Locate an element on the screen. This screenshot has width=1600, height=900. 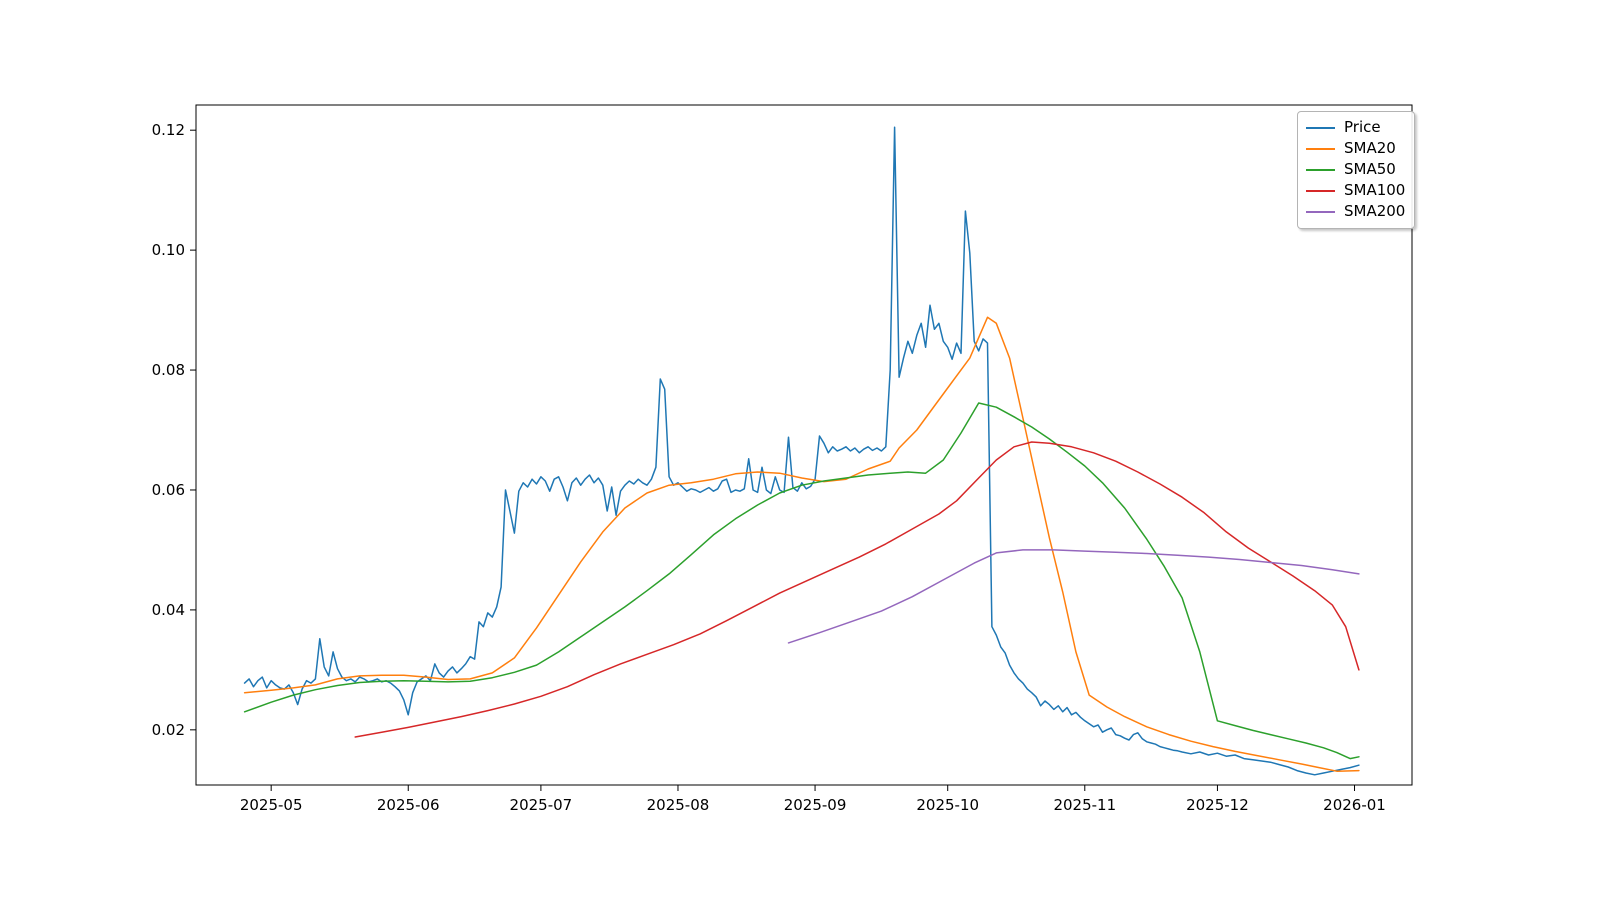
y-tick-label: 0.06 is located at coordinates (168, 490).